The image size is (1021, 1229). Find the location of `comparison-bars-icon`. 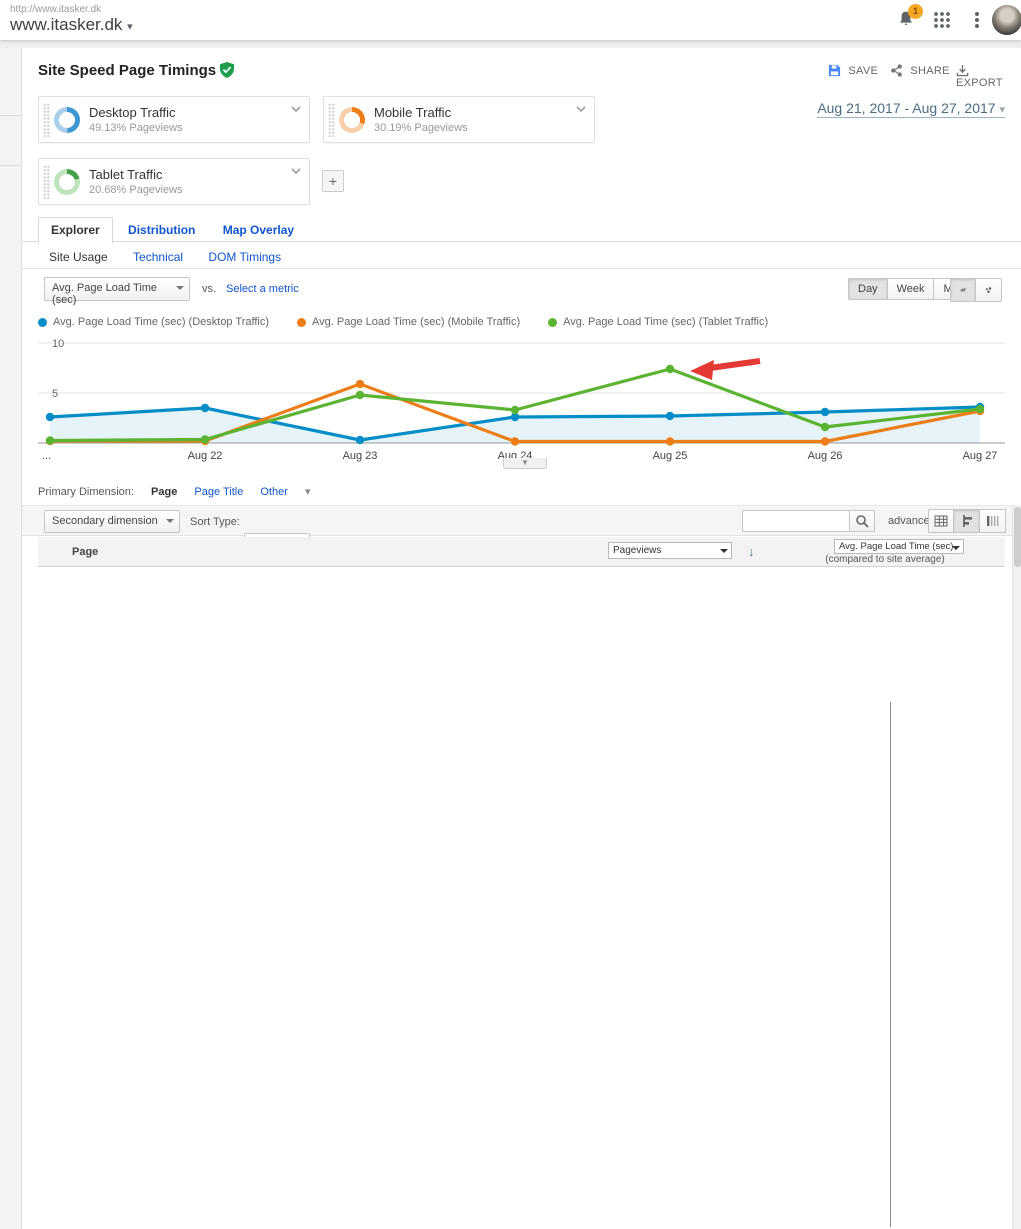

comparison-bars-icon is located at coordinates (967, 521).